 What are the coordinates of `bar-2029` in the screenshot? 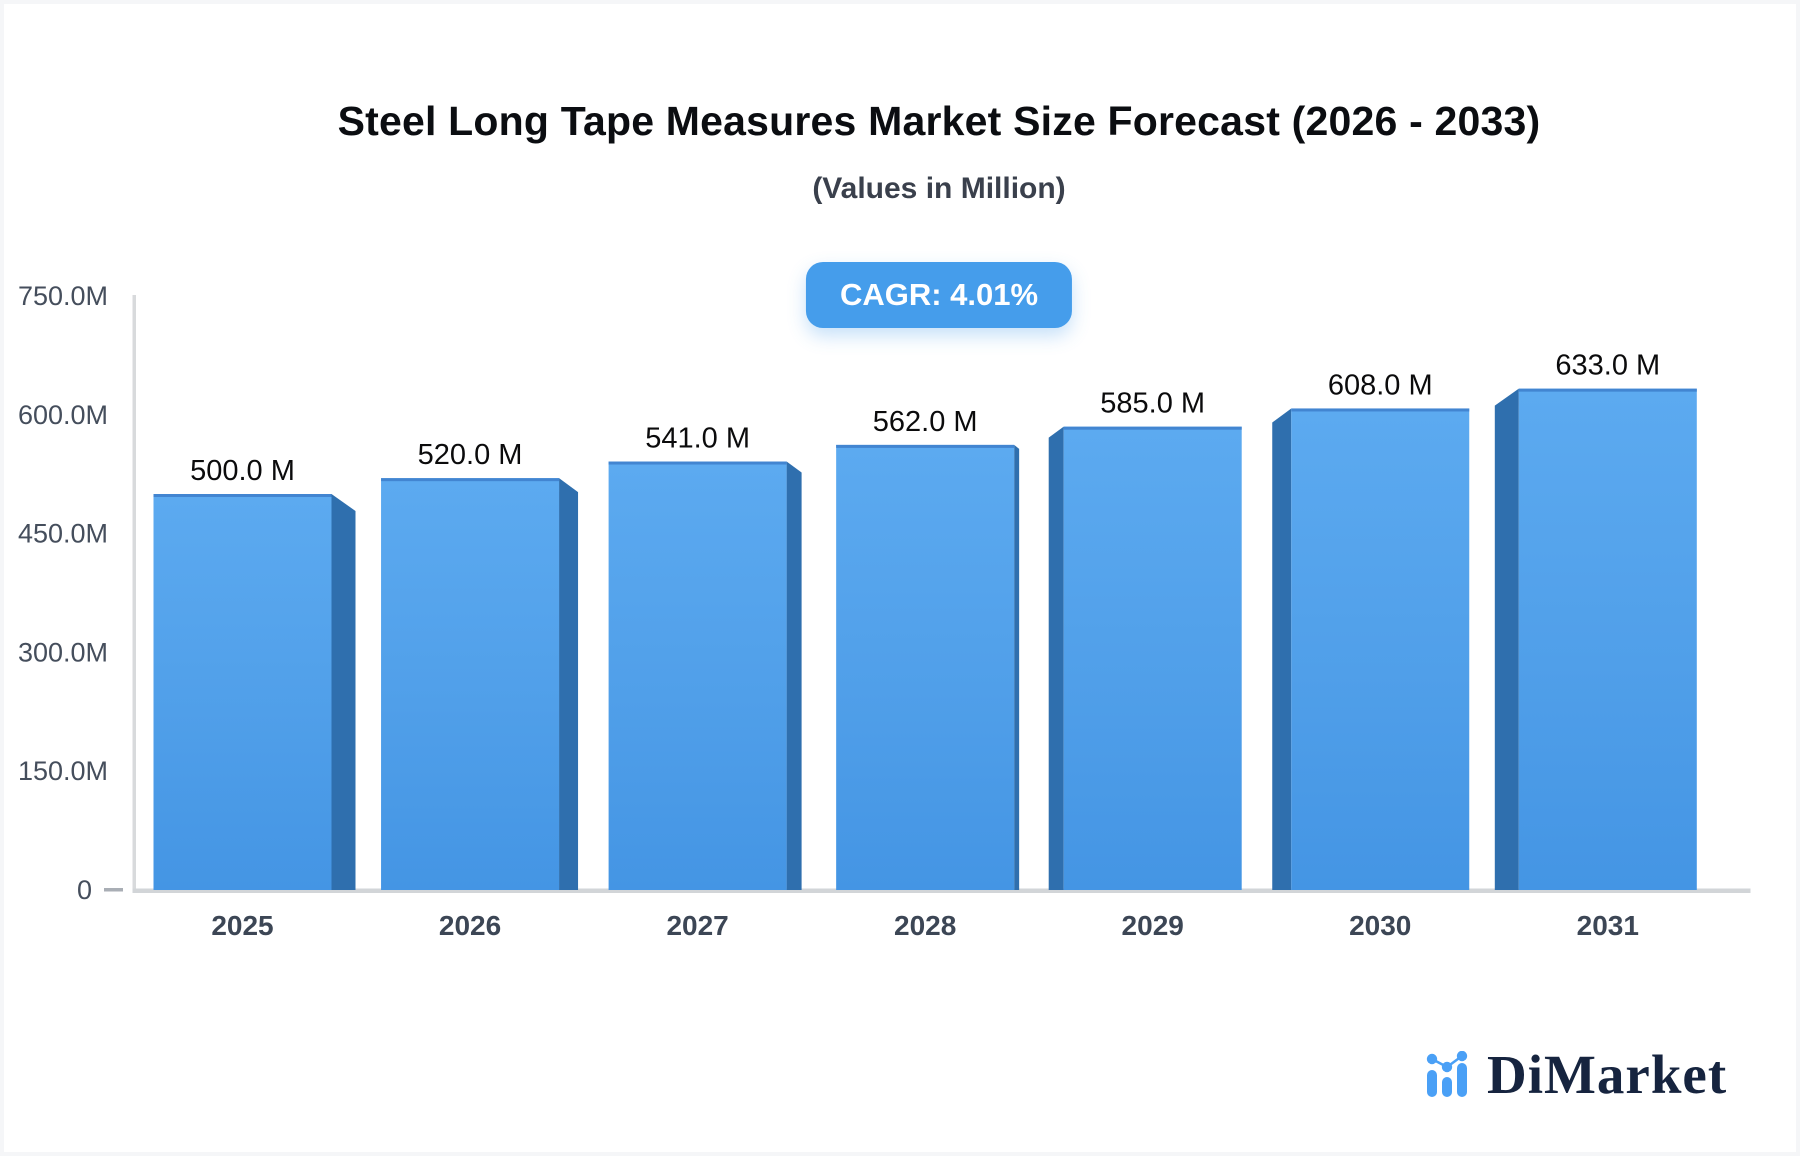 It's located at (1145, 658).